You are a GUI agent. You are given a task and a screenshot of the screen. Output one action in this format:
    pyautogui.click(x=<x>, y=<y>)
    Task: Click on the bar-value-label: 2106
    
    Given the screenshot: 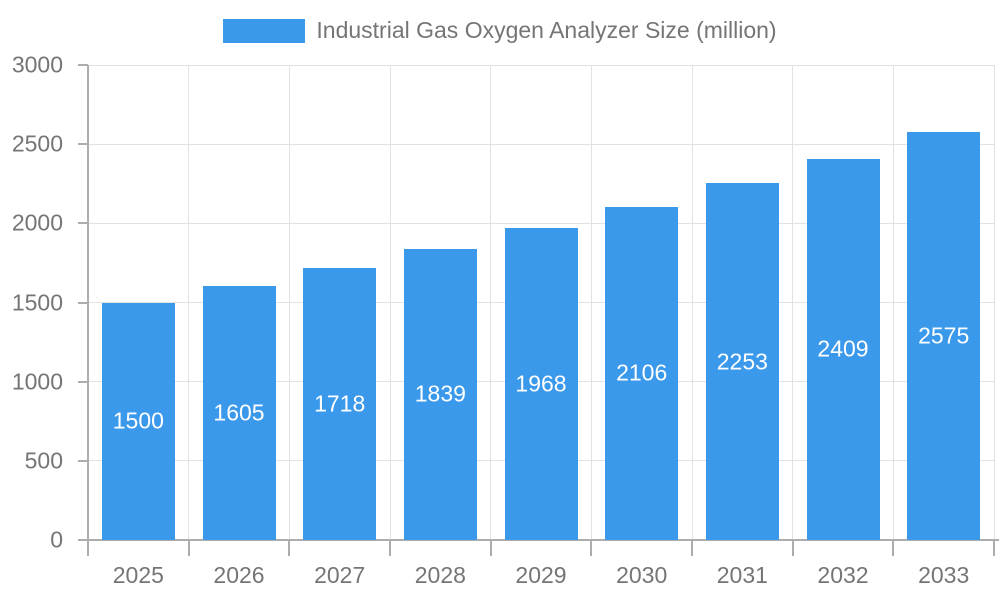 What is the action you would take?
    pyautogui.click(x=642, y=372)
    